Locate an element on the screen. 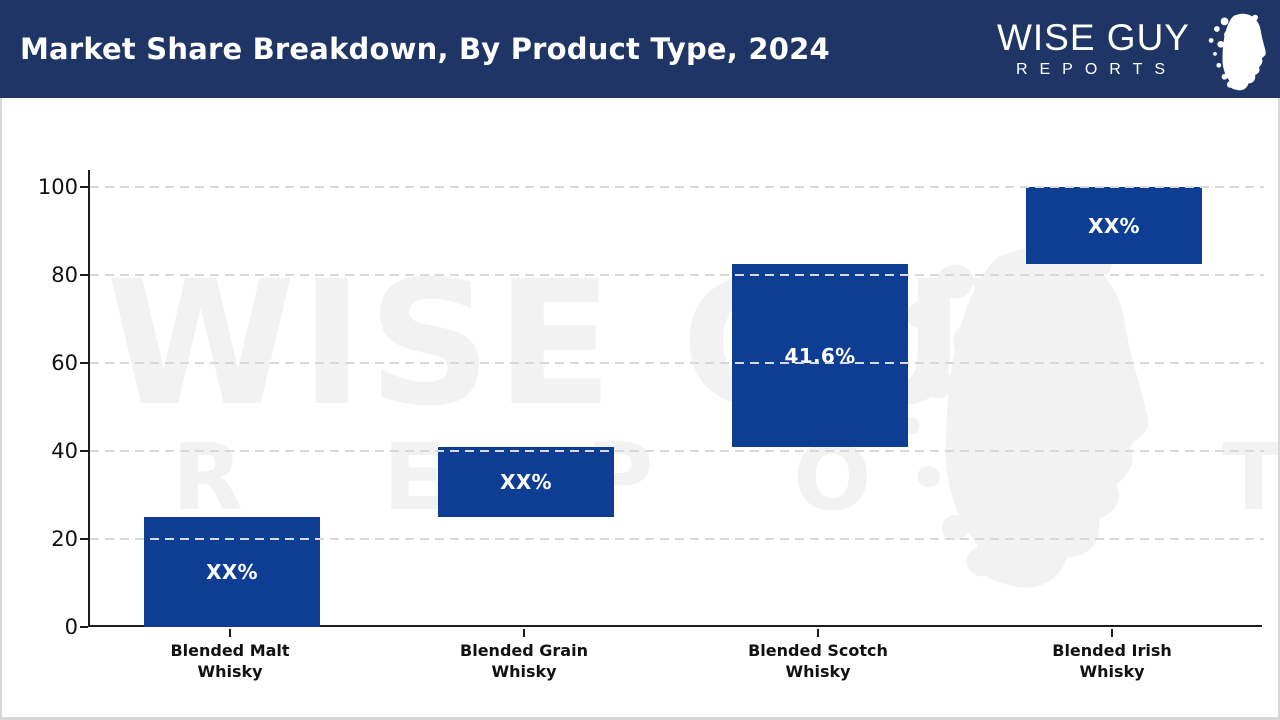 Image resolution: width=1280 pixels, height=720 pixels. bar-blended-irish-whisky: XX% is located at coordinates (1114, 226).